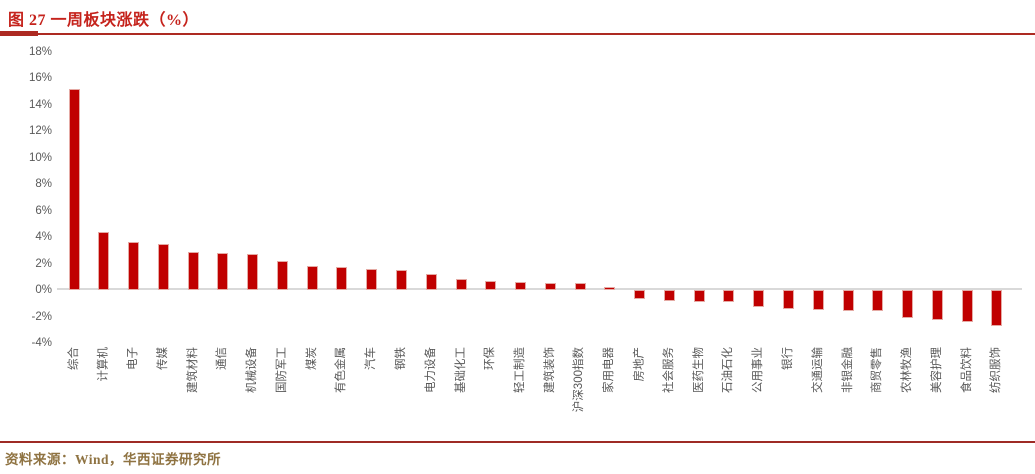 The image size is (1035, 474). I want to click on x-axis-category-label: 环保, so click(490, 358).